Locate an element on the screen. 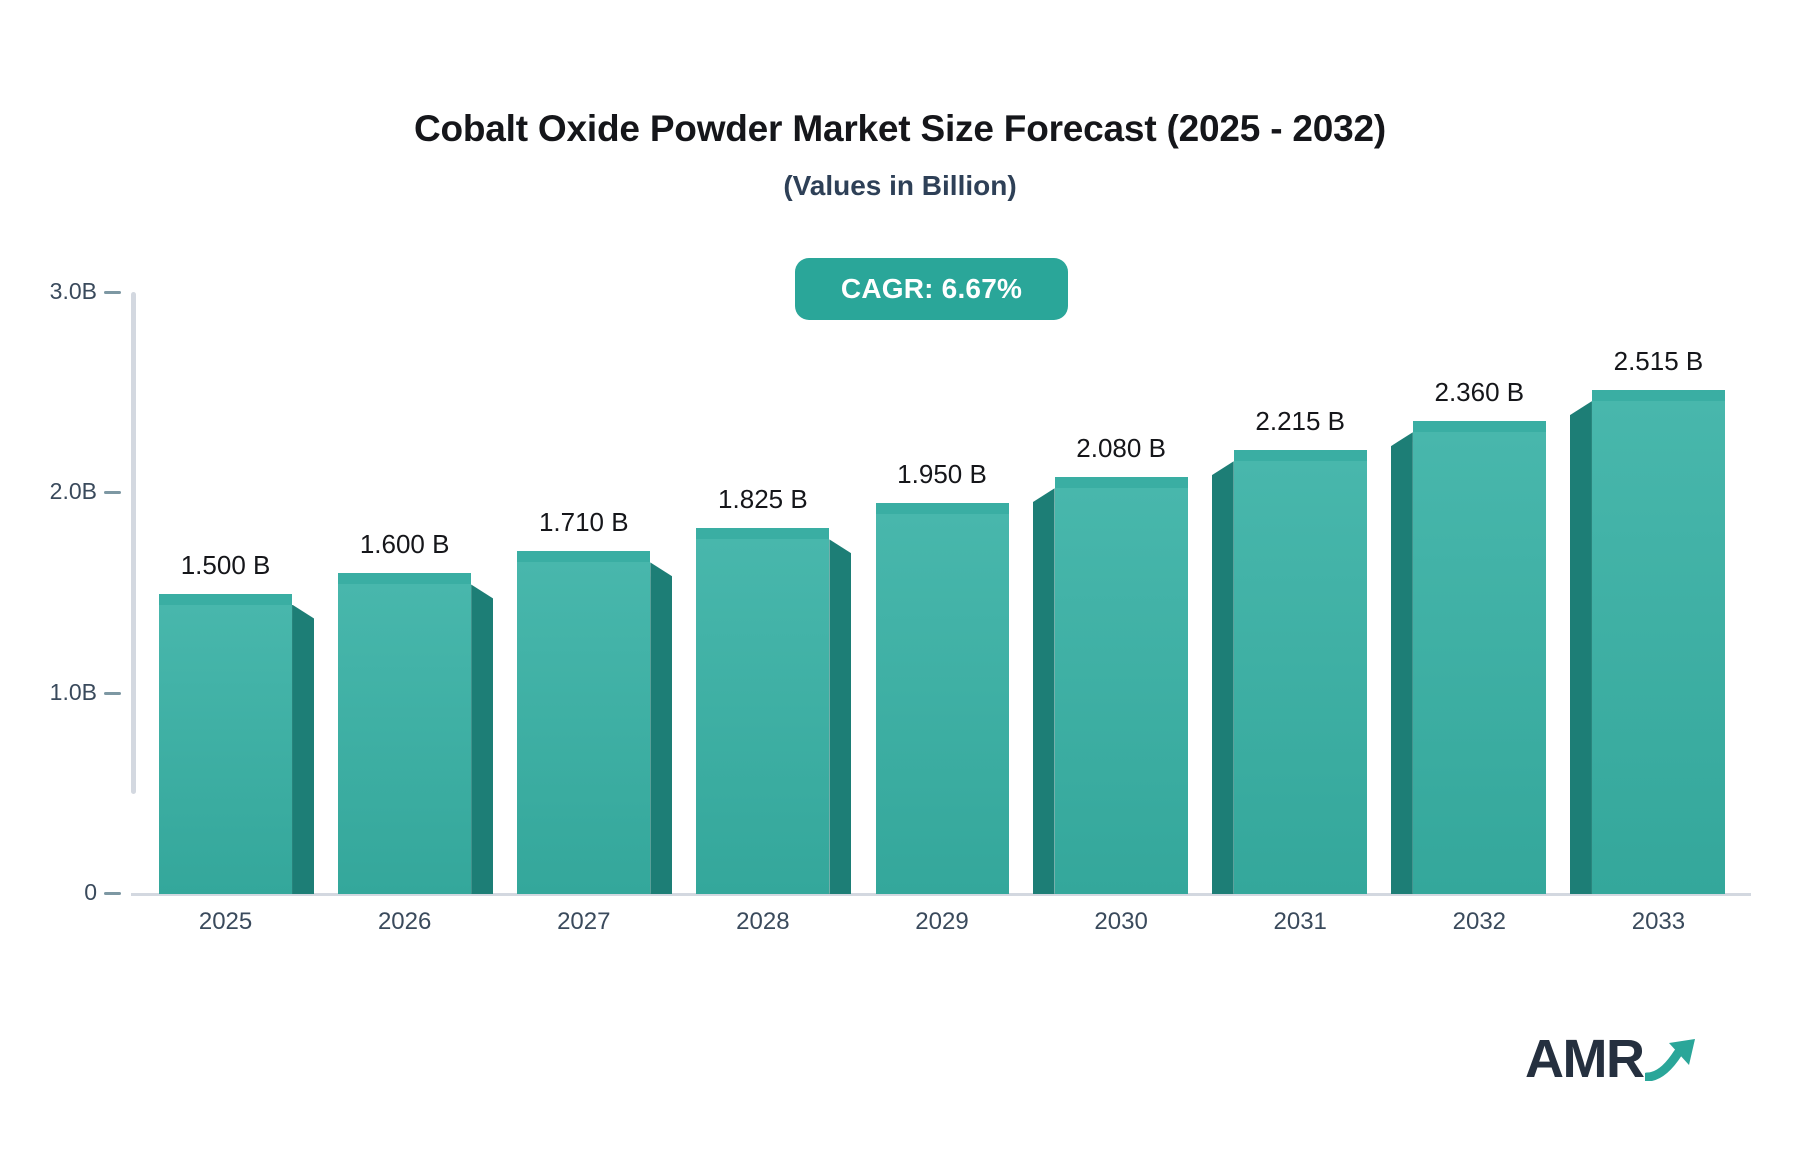 This screenshot has height=1156, width=1800. x-axis-tick-label: 2033 is located at coordinates (1658, 921).